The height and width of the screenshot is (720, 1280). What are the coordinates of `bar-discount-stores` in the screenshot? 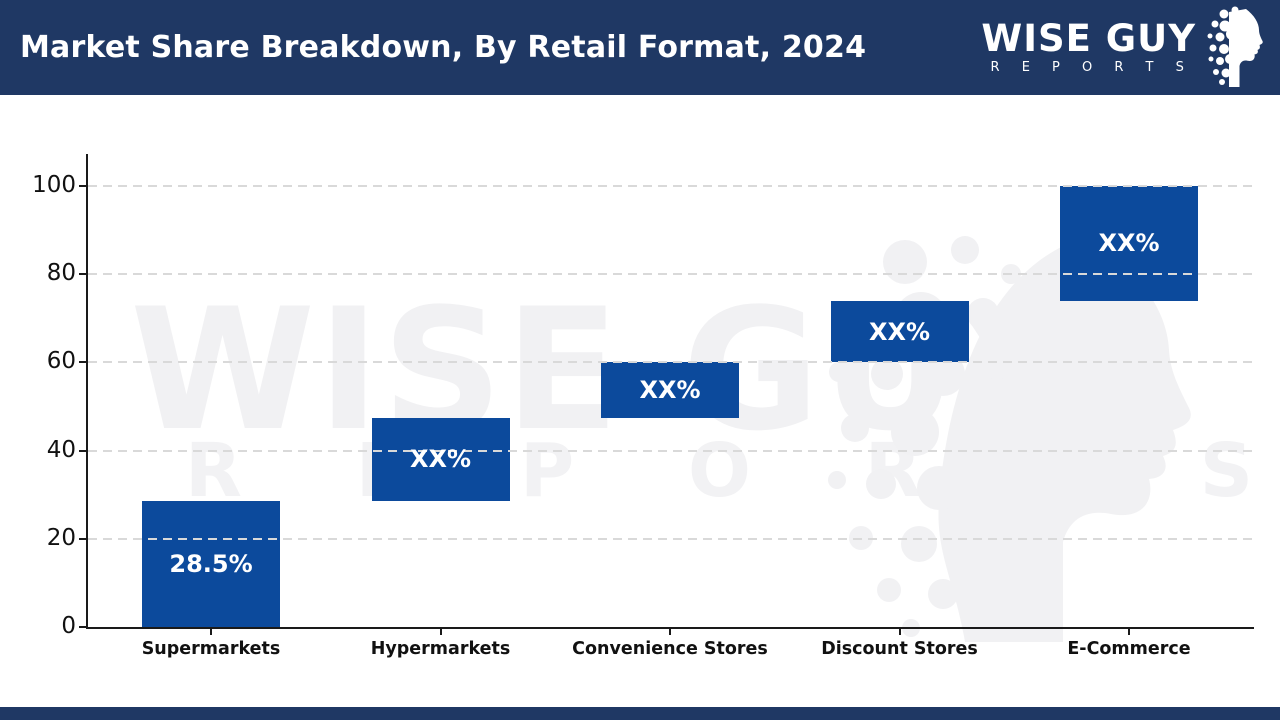 It's located at (899, 331).